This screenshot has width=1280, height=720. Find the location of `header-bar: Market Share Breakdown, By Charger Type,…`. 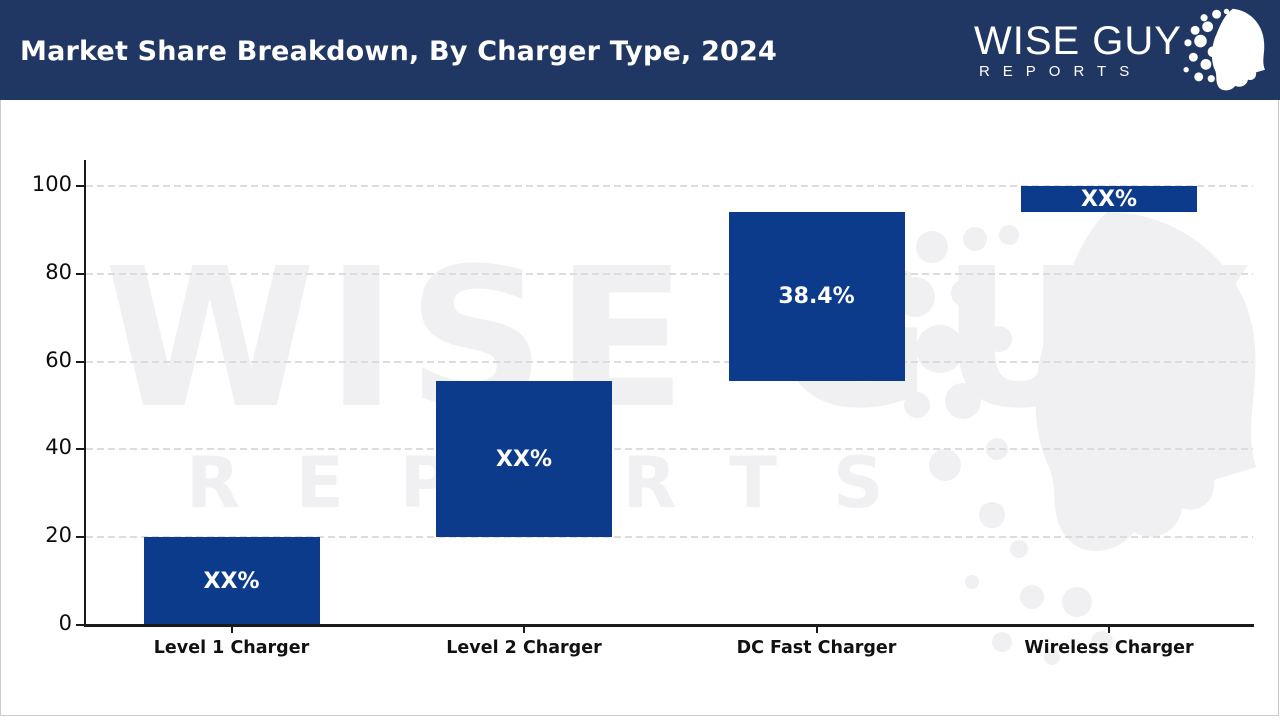

header-bar: Market Share Breakdown, By Charger Type,… is located at coordinates (640, 50).